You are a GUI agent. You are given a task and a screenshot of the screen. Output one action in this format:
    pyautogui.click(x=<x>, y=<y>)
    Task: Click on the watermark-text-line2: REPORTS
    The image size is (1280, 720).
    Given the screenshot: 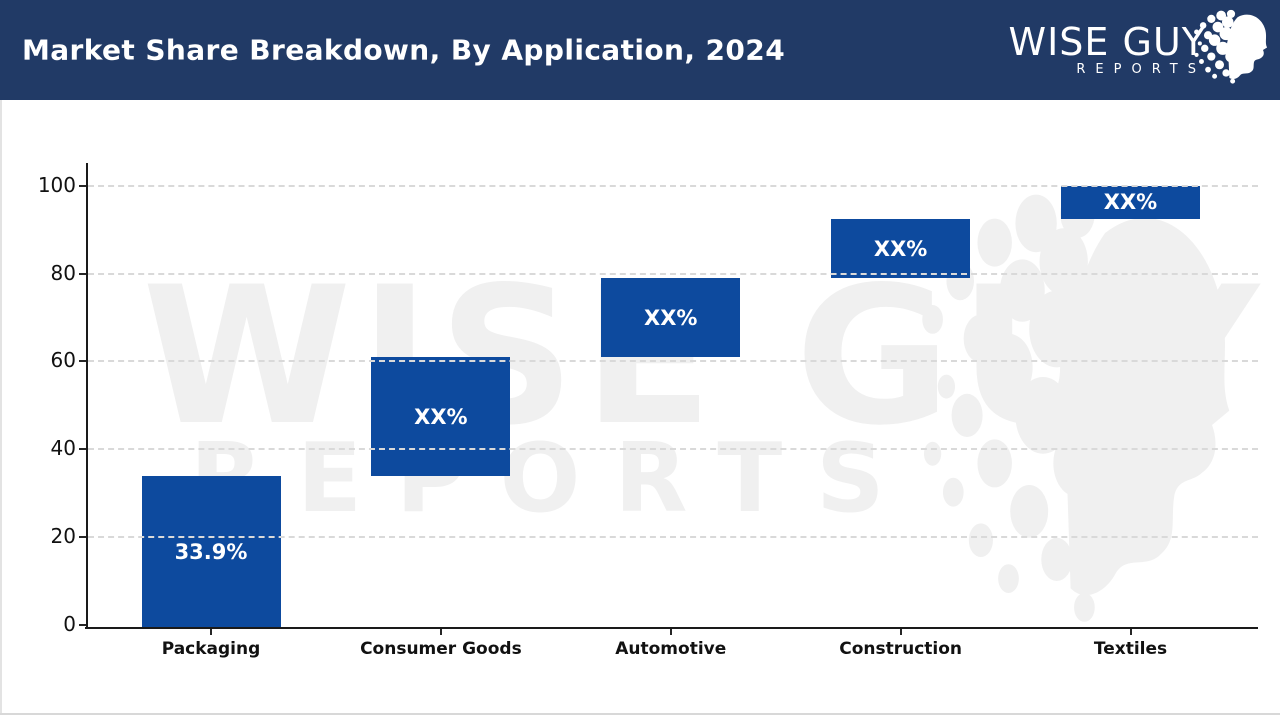 What is the action you would take?
    pyautogui.click(x=554, y=479)
    